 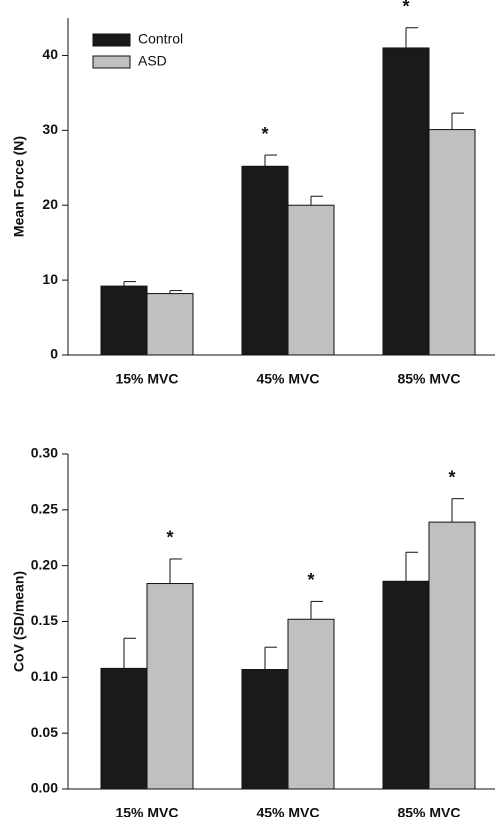 What do you see at coordinates (44, 676) in the screenshot?
I see `y-tick-label: 0.10` at bounding box center [44, 676].